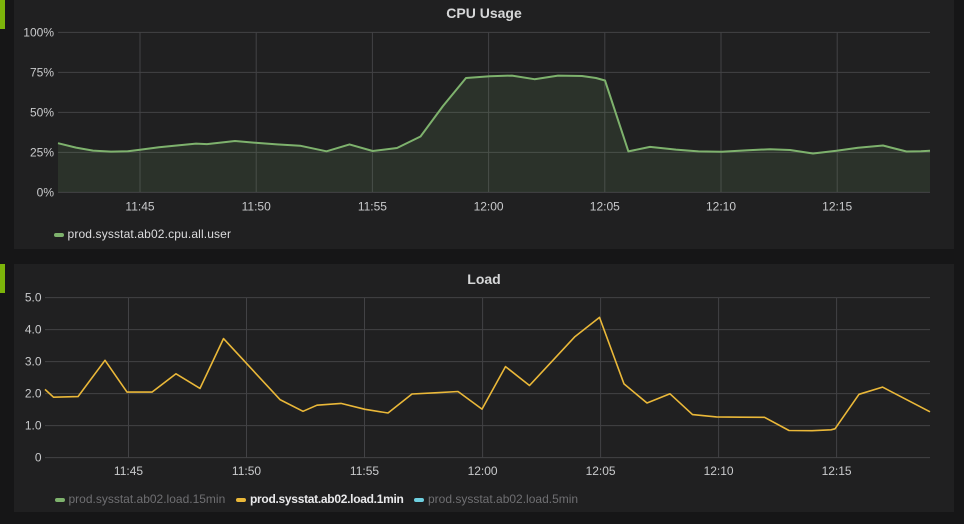 The image size is (964, 524). I want to click on svg-text: 4.0, so click(33, 330).